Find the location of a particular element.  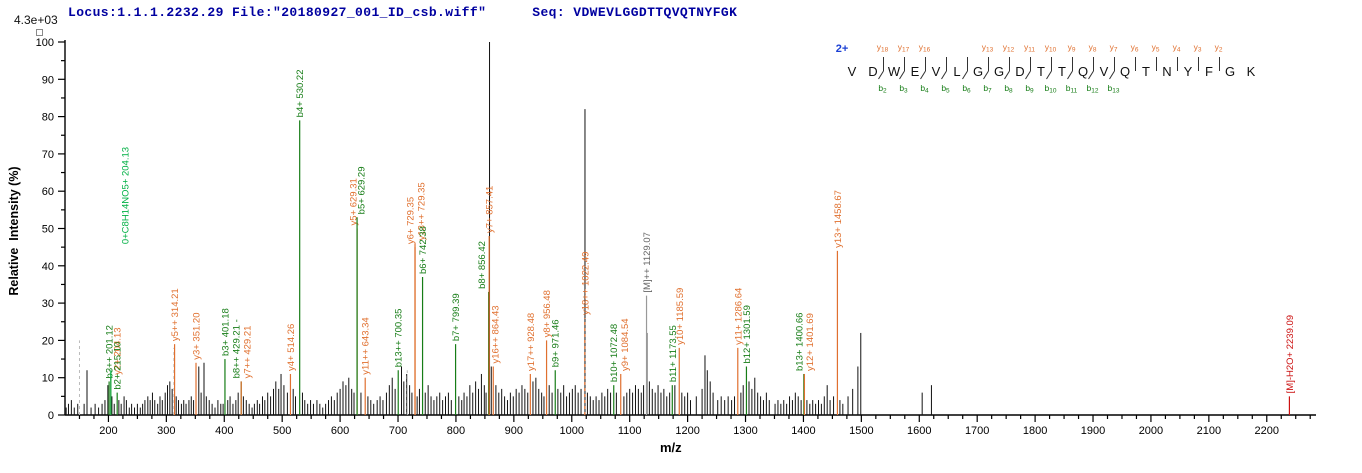

ion-label: b12+ 1301.59 is located at coordinates (747, 334).